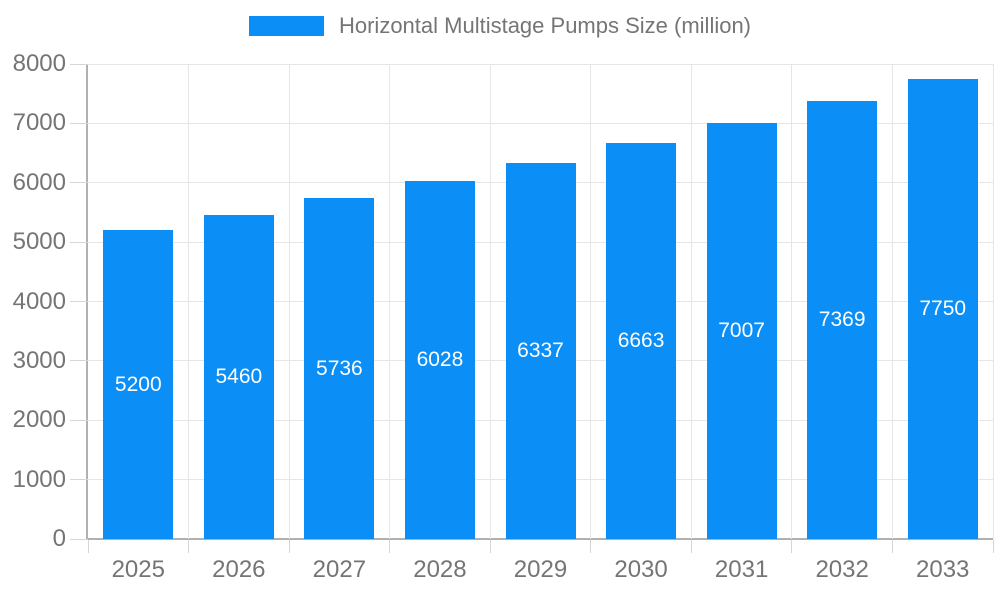 Image resolution: width=1000 pixels, height=600 pixels. I want to click on bar: 5200, so click(138, 384).